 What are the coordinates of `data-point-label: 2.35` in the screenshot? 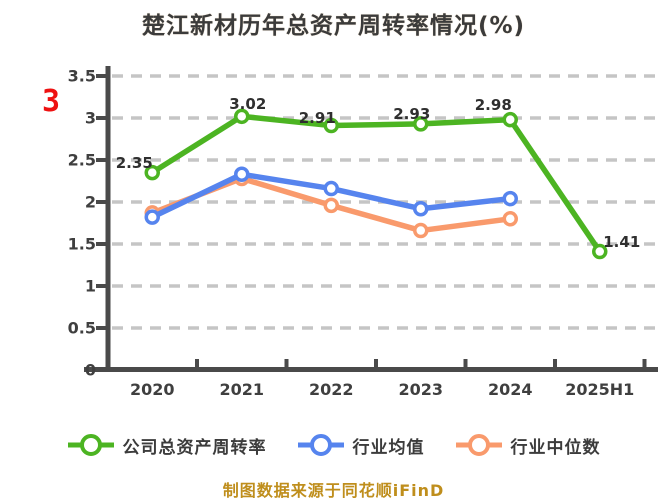 It's located at (134, 162).